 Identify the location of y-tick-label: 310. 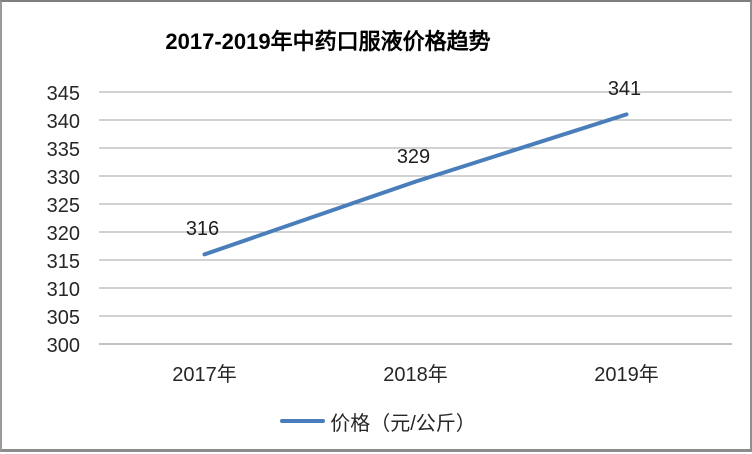
(63, 290).